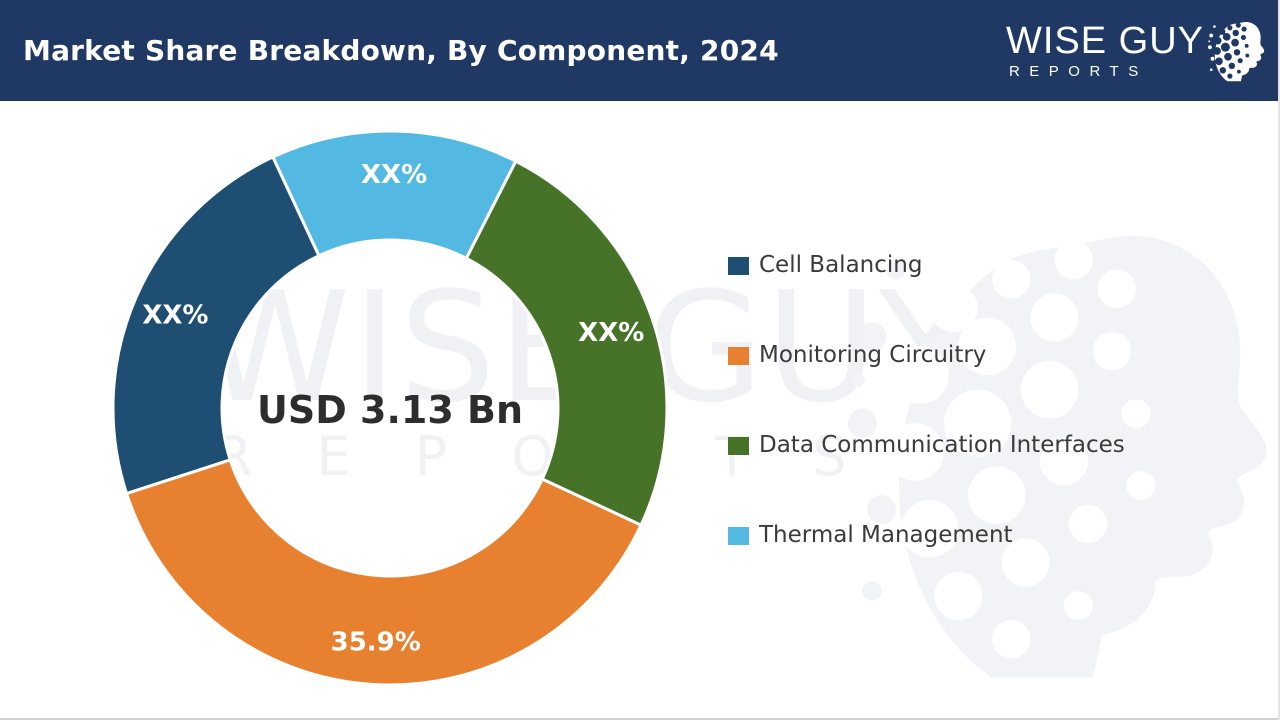  I want to click on brand-logo: WISE GUY REPORTS, so click(1143, 51).